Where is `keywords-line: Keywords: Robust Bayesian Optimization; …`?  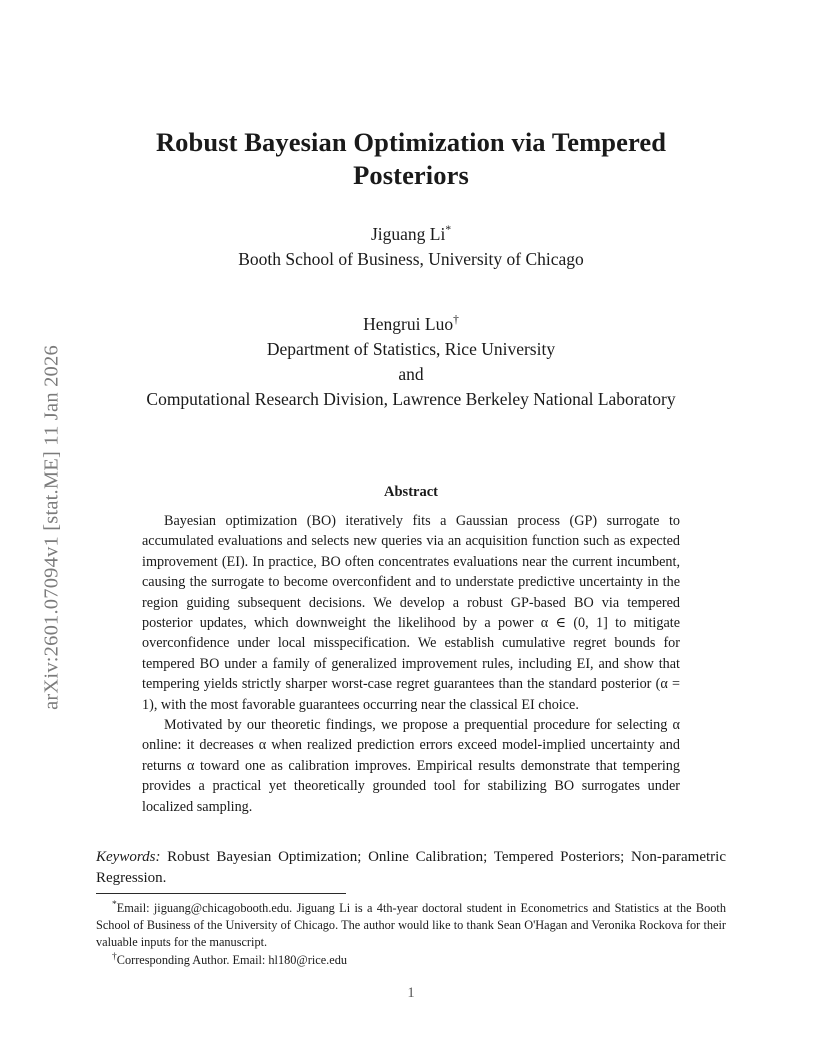 keywords-line: Keywords: Robust Bayesian Optimization; … is located at coordinates (411, 868).